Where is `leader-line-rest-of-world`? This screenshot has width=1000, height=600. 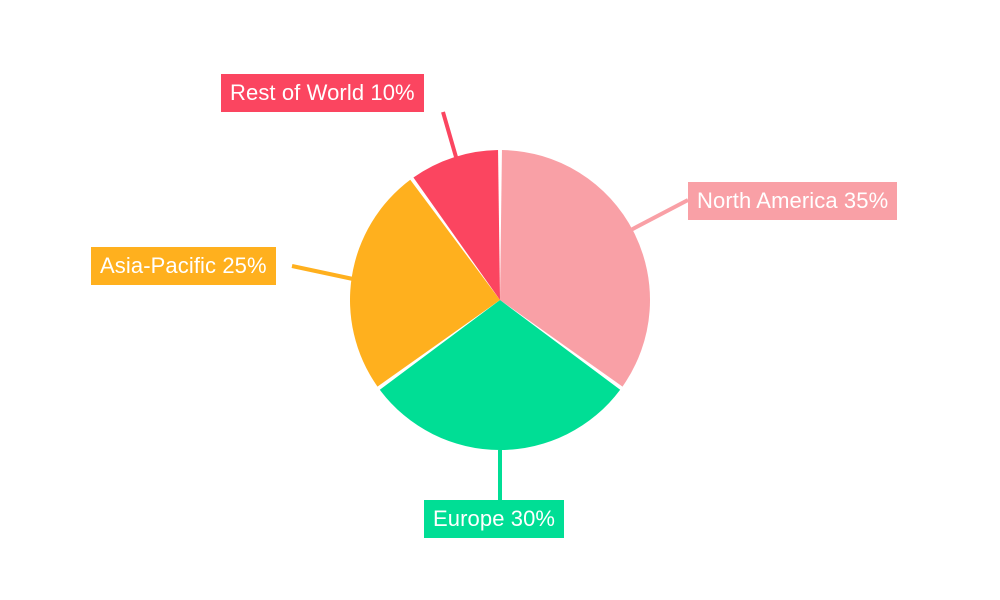 leader-line-rest-of-world is located at coordinates (449, 134).